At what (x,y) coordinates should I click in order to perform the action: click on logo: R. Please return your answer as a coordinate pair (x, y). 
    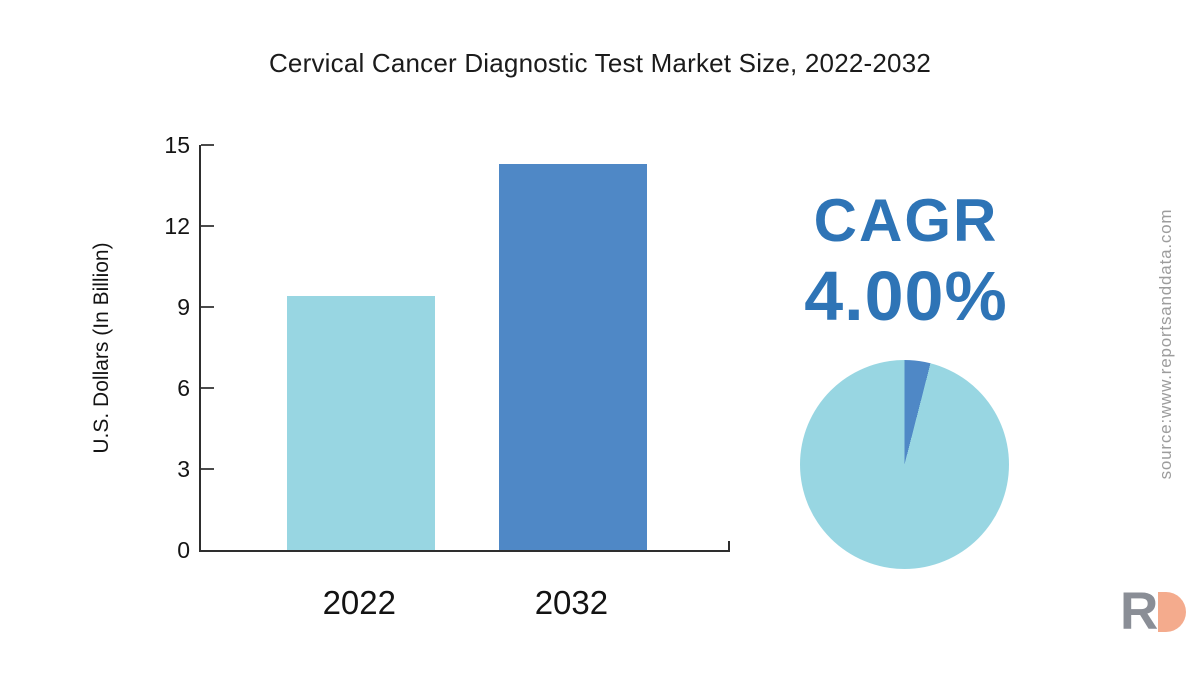
    Looking at the image, I should click on (1155, 611).